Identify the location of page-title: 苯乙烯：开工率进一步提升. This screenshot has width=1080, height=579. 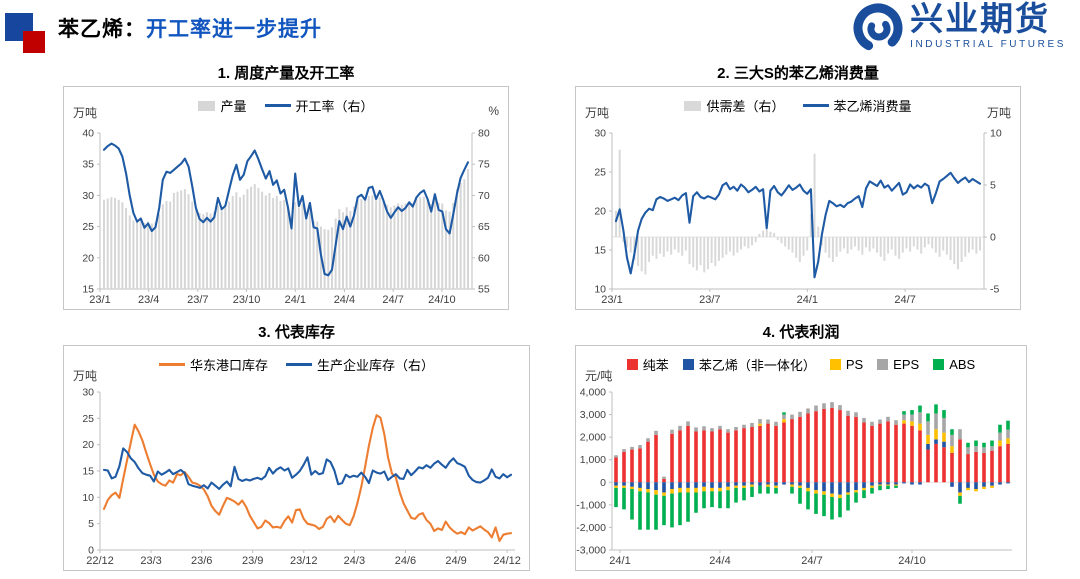
(190, 28).